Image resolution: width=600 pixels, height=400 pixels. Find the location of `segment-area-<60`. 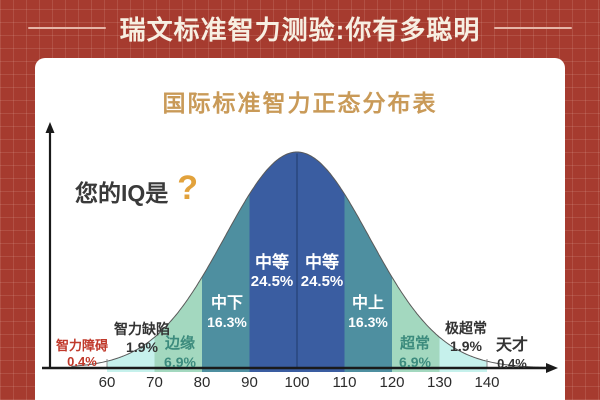

segment-area-<60 is located at coordinates (89, 366).